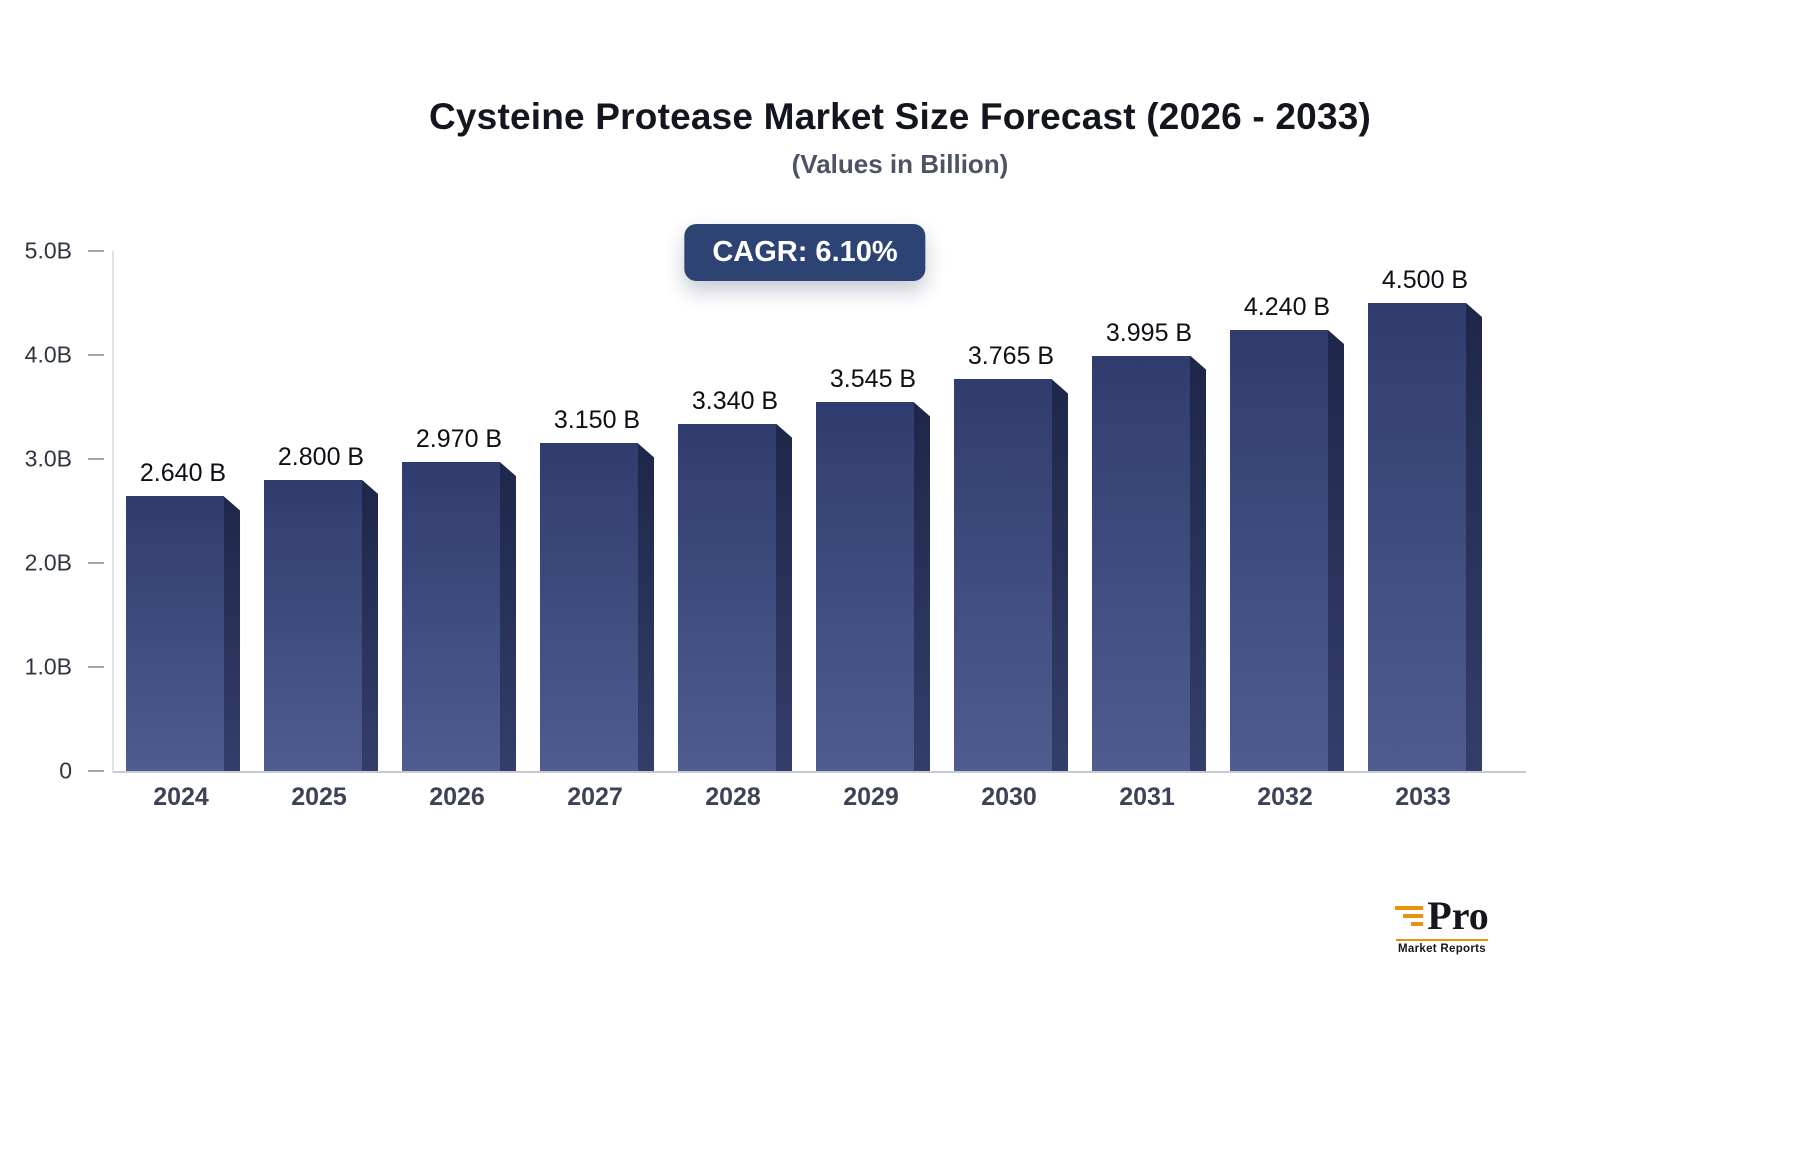 The height and width of the screenshot is (1156, 1800). I want to click on bar-2024, so click(183, 633).